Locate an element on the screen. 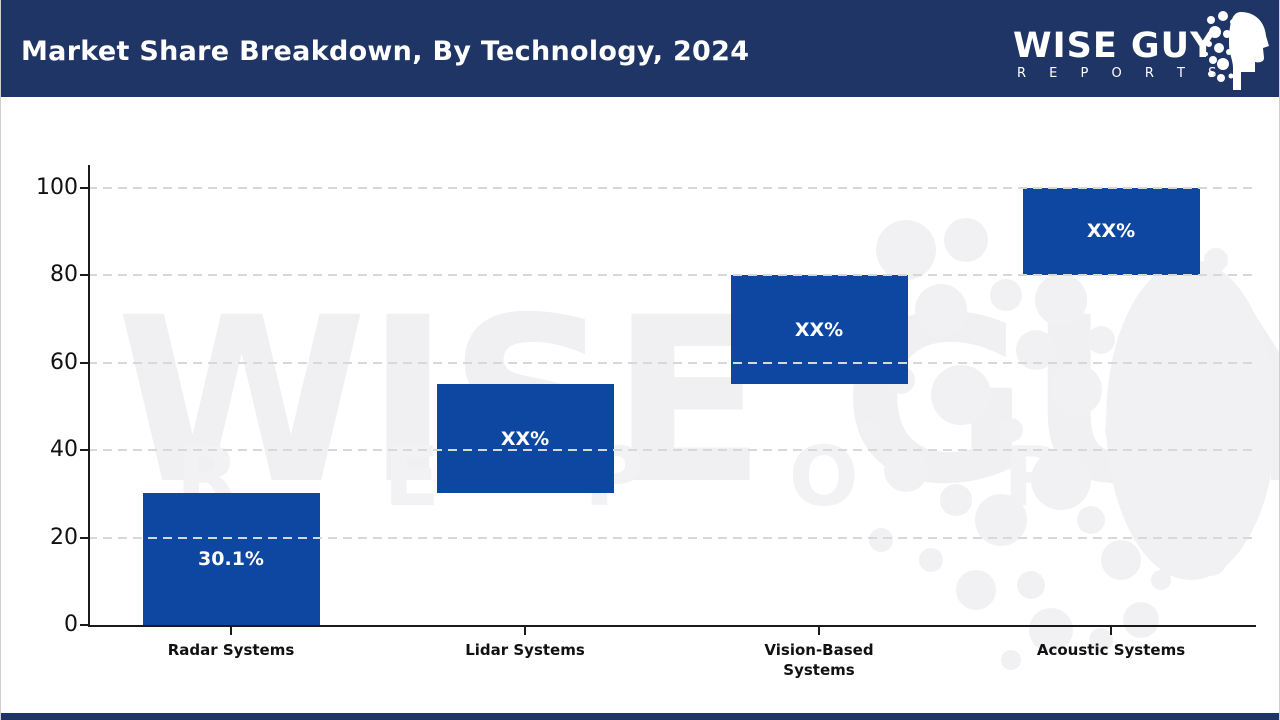 The image size is (1280, 720). bar-lidar-systems: XX% is located at coordinates (525, 439).